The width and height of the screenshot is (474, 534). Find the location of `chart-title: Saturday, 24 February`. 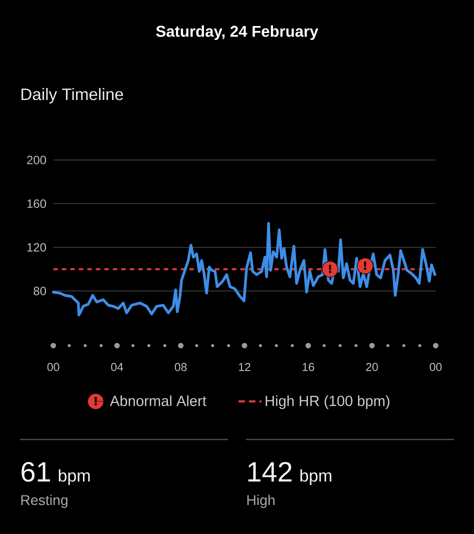

chart-title: Saturday, 24 February is located at coordinates (237, 32).